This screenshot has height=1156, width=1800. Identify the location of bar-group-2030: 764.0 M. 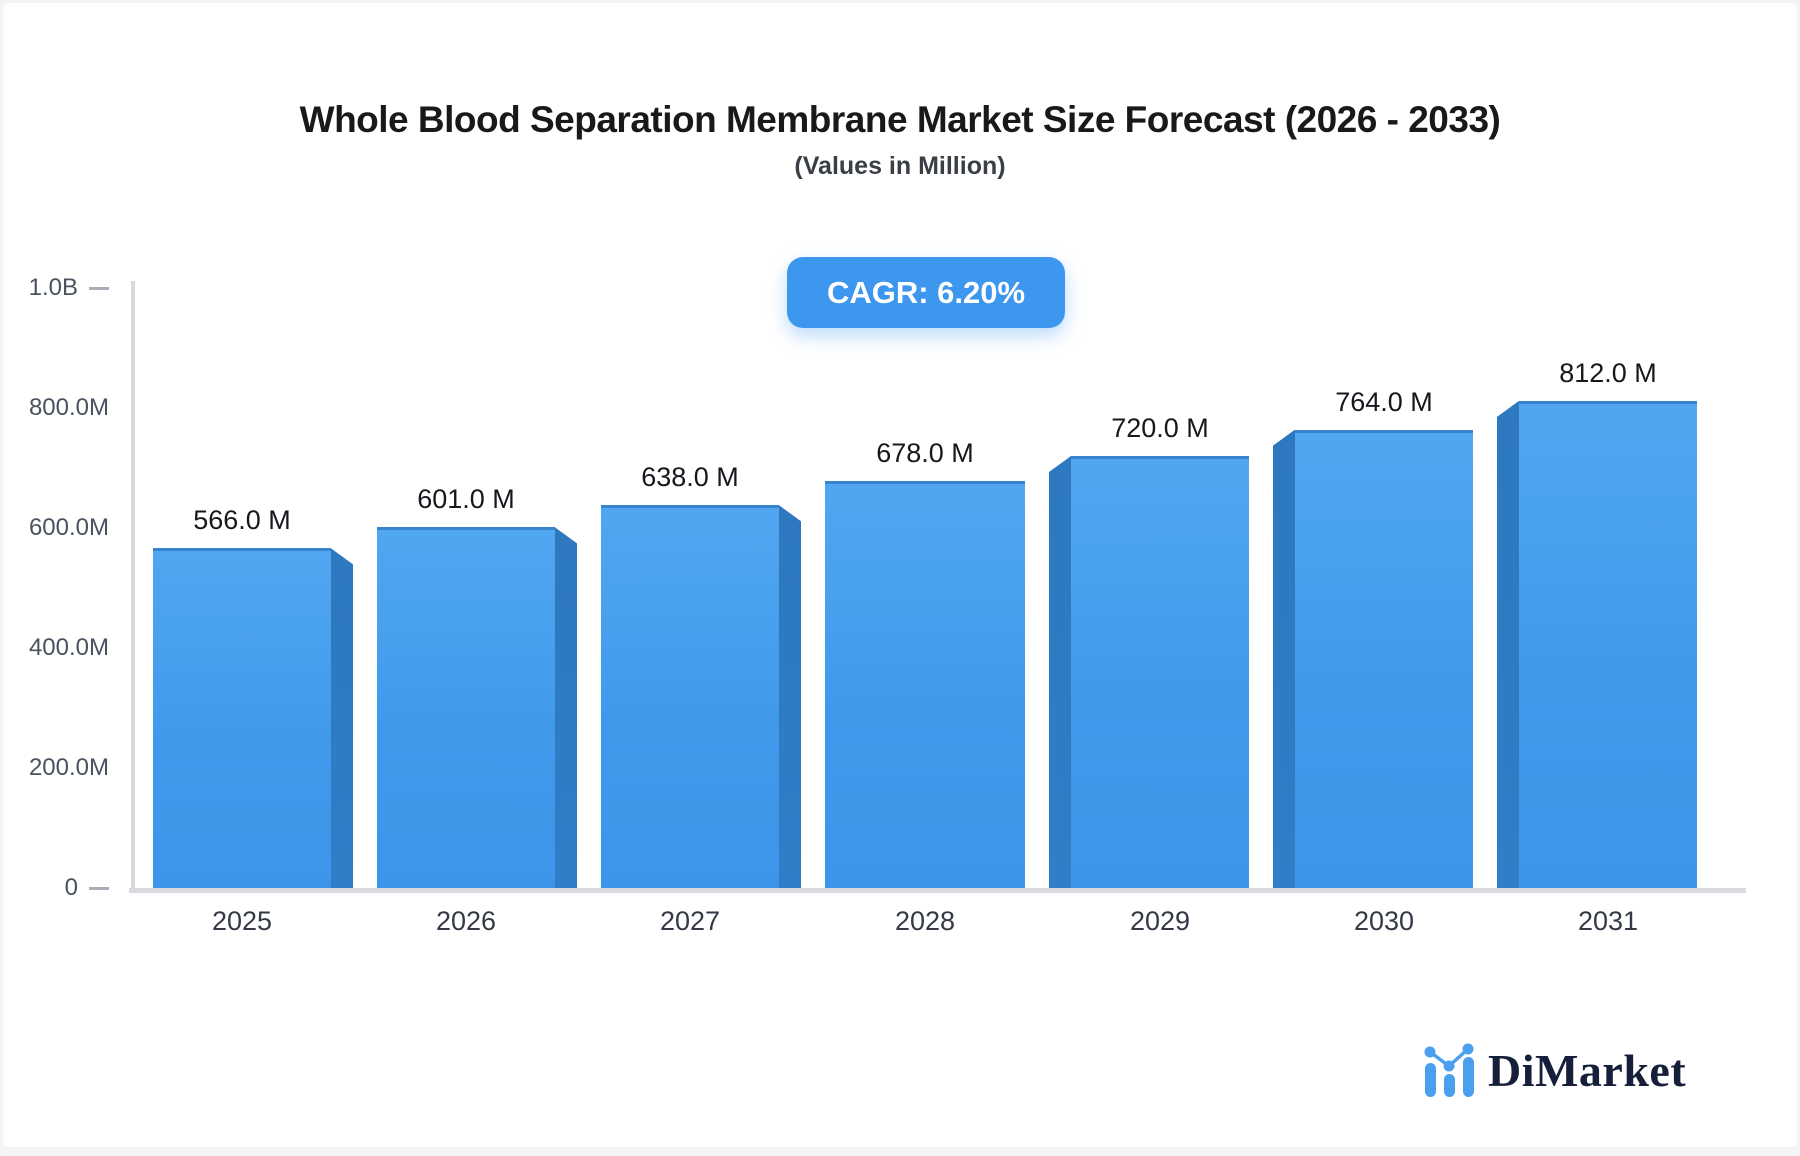
(1373, 588).